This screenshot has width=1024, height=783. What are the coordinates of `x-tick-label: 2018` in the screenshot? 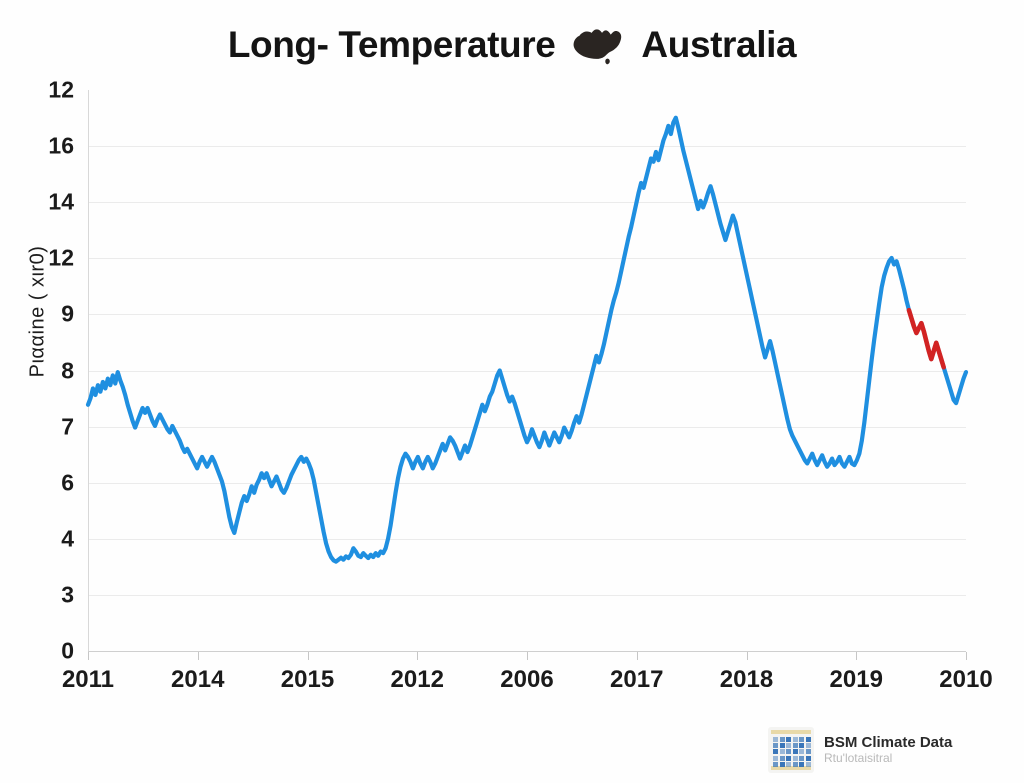 It's located at (746, 679).